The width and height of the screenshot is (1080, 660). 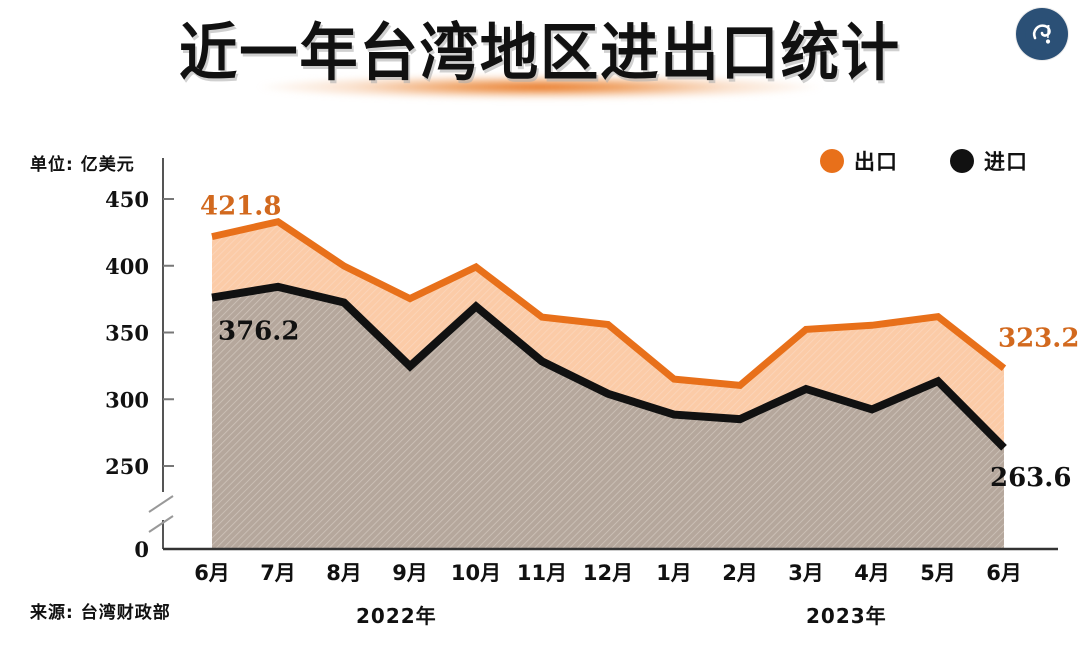 I want to click on x-axis-label-10: 4月, so click(x=872, y=573).